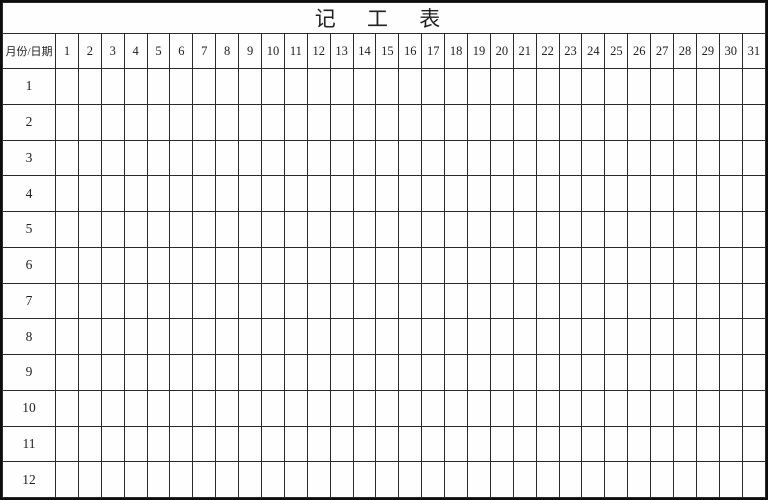  I want to click on title-row: 记 工 表, so click(384, 18).